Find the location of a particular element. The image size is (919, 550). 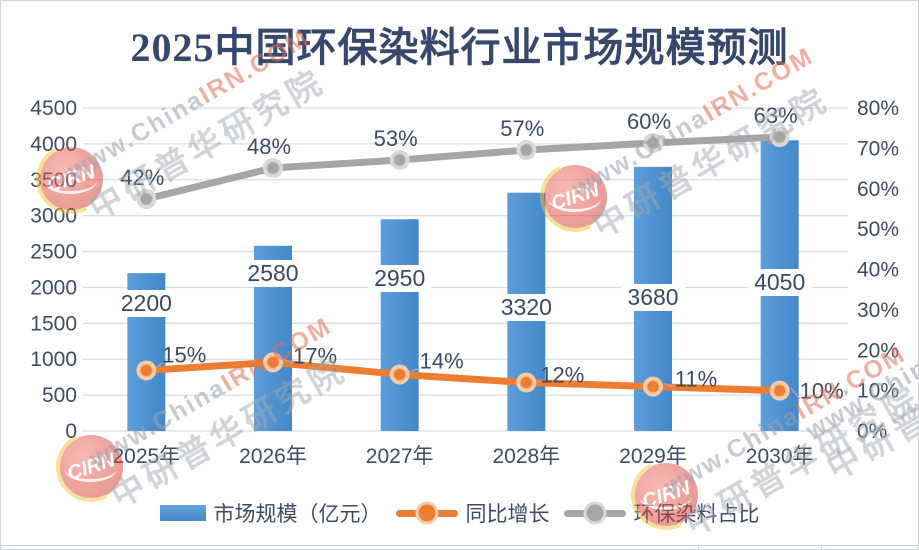

right-axis-tick: 10% is located at coordinates (878, 391).